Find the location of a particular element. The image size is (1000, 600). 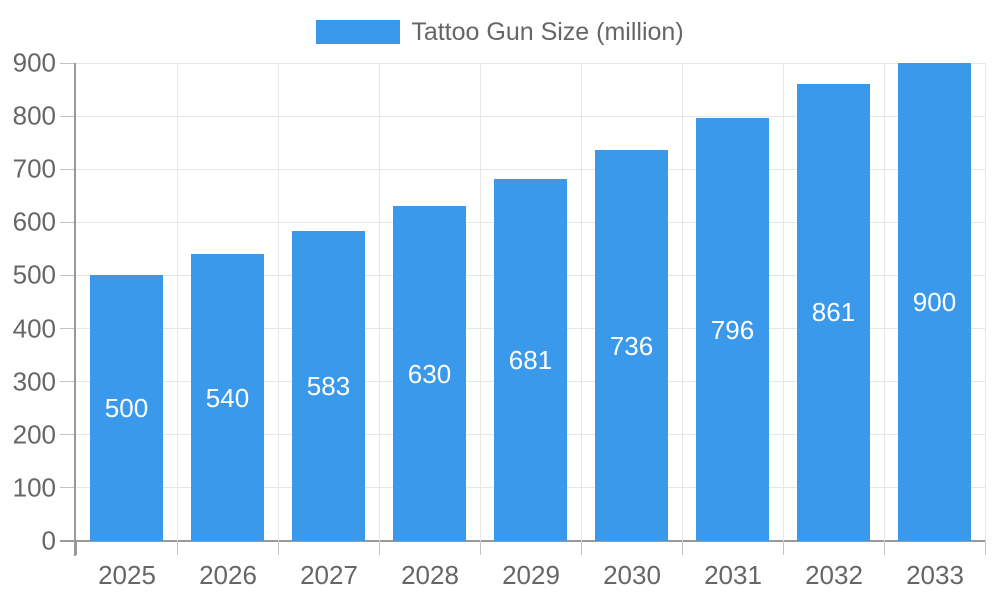

legend: Tattoo Gun Size (million) is located at coordinates (500, 32).